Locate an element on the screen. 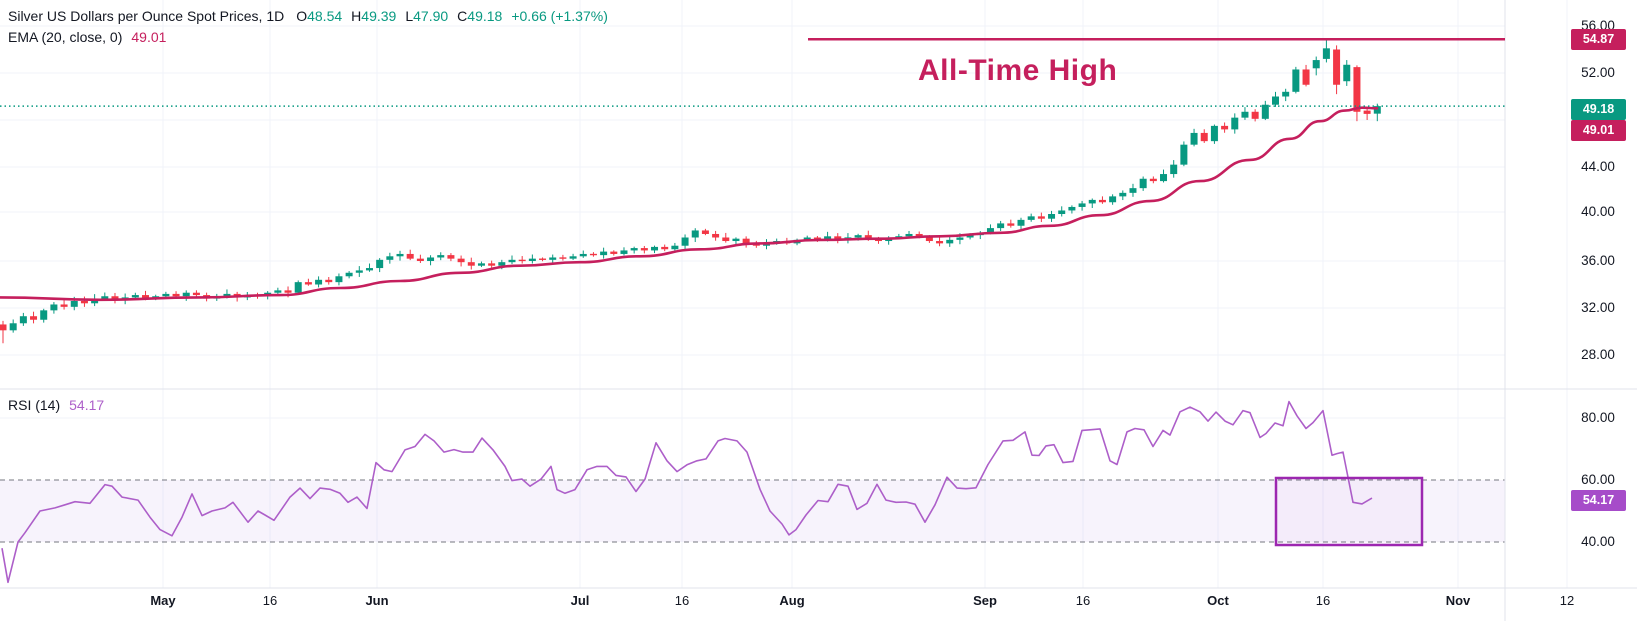  ema-legend-row: EMA (20, close, 0) 49.01 is located at coordinates (308, 37).